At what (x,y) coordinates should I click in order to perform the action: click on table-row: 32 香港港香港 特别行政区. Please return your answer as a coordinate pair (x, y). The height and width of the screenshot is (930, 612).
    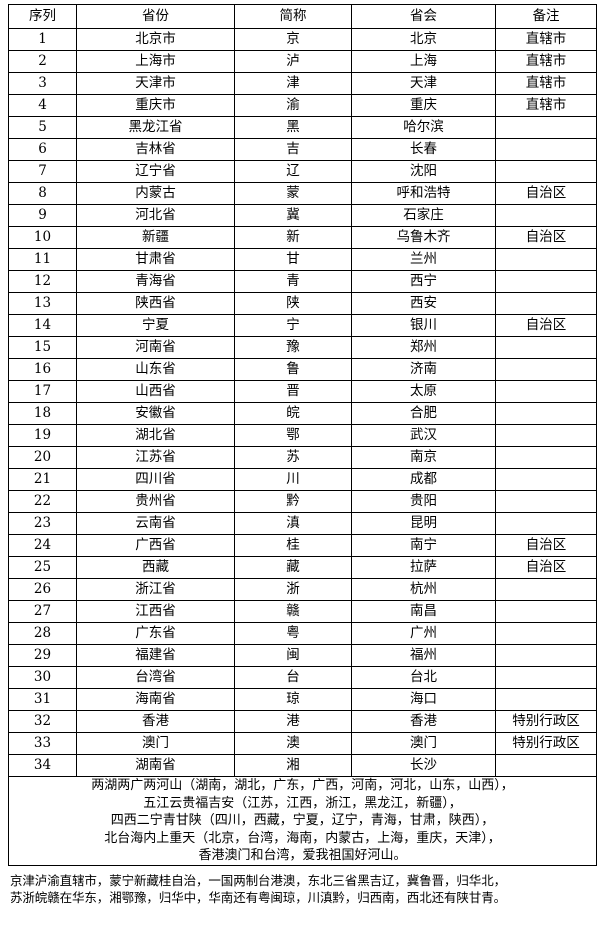
    Looking at the image, I should click on (302, 721).